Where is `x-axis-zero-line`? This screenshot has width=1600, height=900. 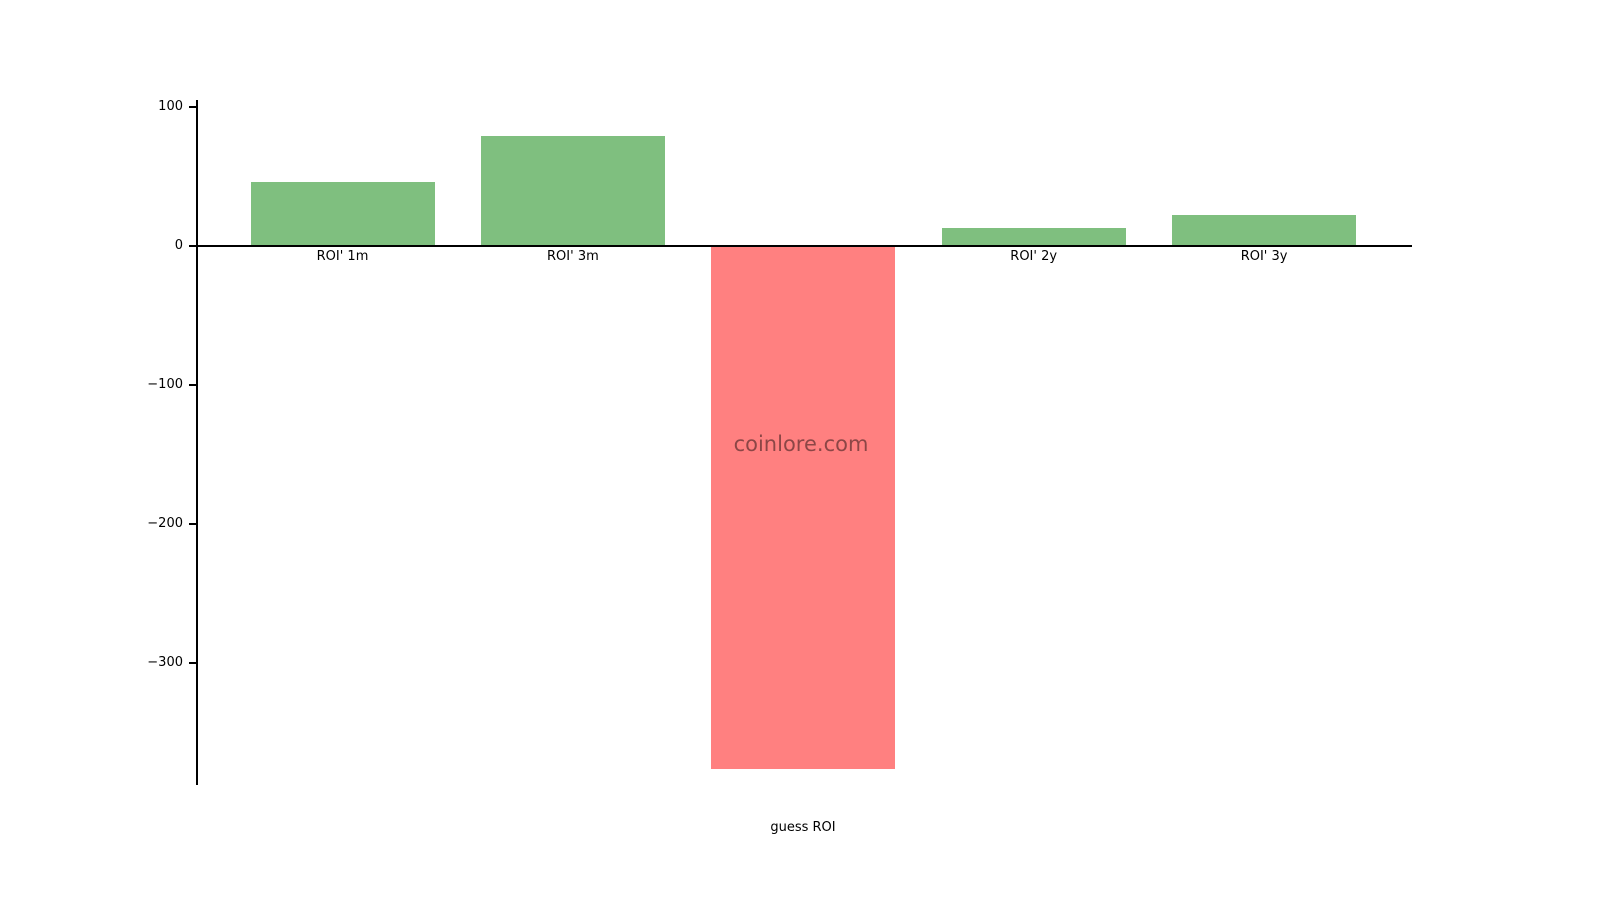
x-axis-zero-line is located at coordinates (804, 245).